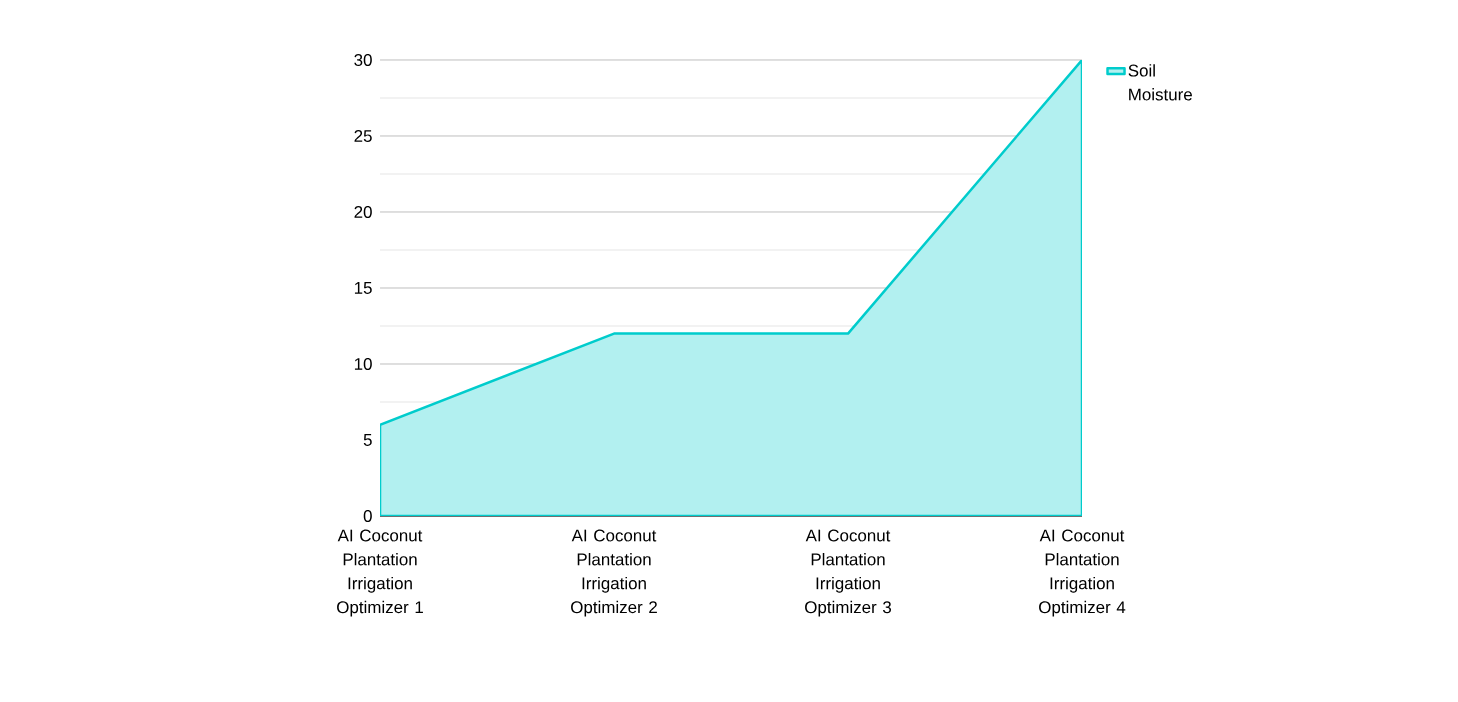  What do you see at coordinates (614, 573) in the screenshot?
I see `x-tick-label: AI Coconut Plantation Irrigation Optimizer 2` at bounding box center [614, 573].